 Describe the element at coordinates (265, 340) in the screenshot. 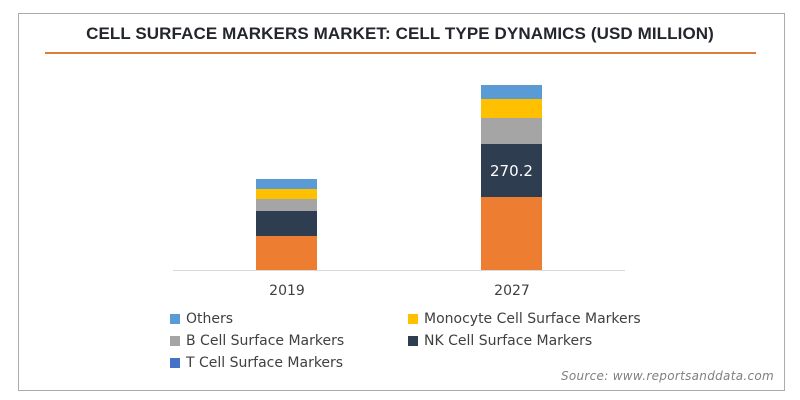

I see `legend-label-b-cell-surface-markers: B Cell Surface Markers` at that location.